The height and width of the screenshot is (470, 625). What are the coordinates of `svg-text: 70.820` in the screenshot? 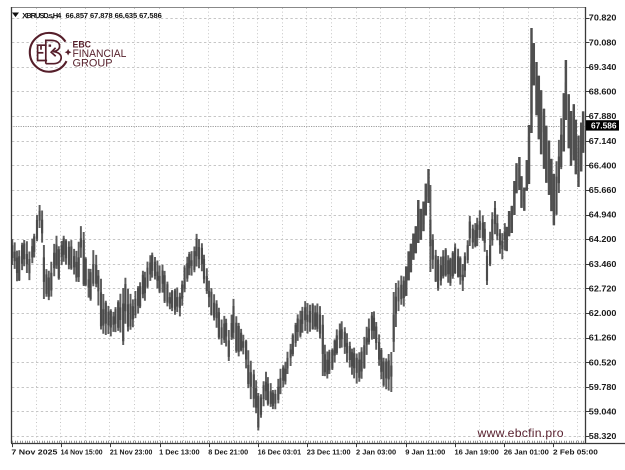 It's located at (603, 18).